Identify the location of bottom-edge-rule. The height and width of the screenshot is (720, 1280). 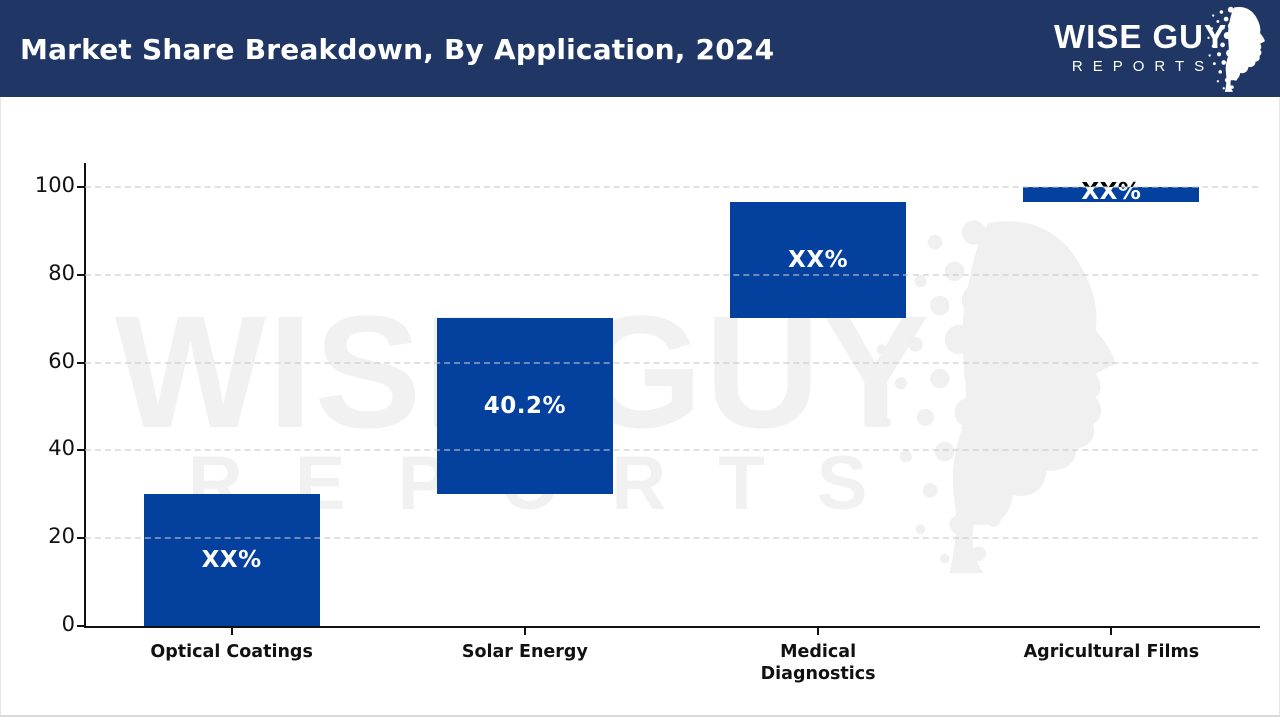
(640, 716).